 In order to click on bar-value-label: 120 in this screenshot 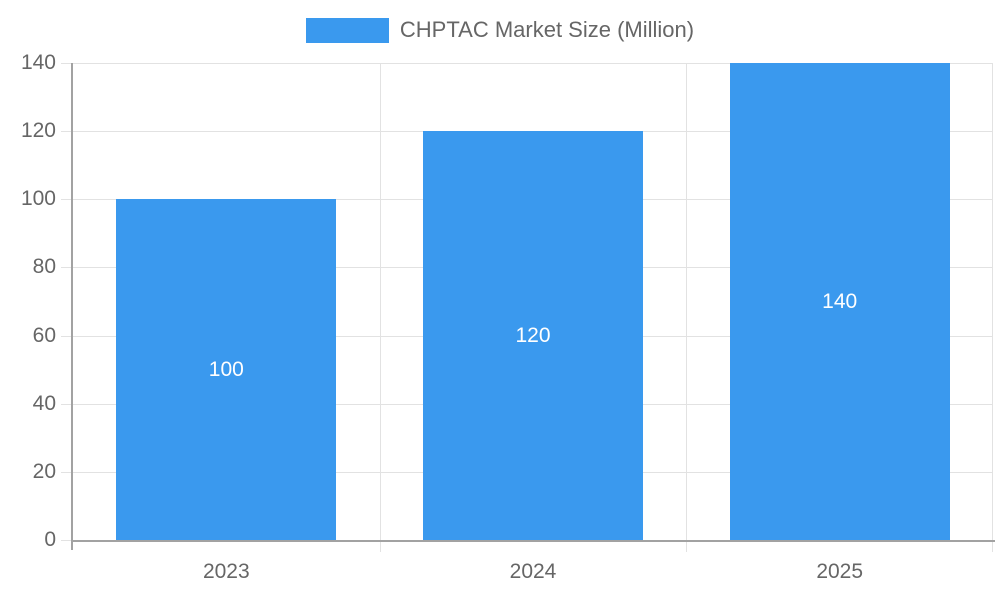, I will do `click(533, 335)`.